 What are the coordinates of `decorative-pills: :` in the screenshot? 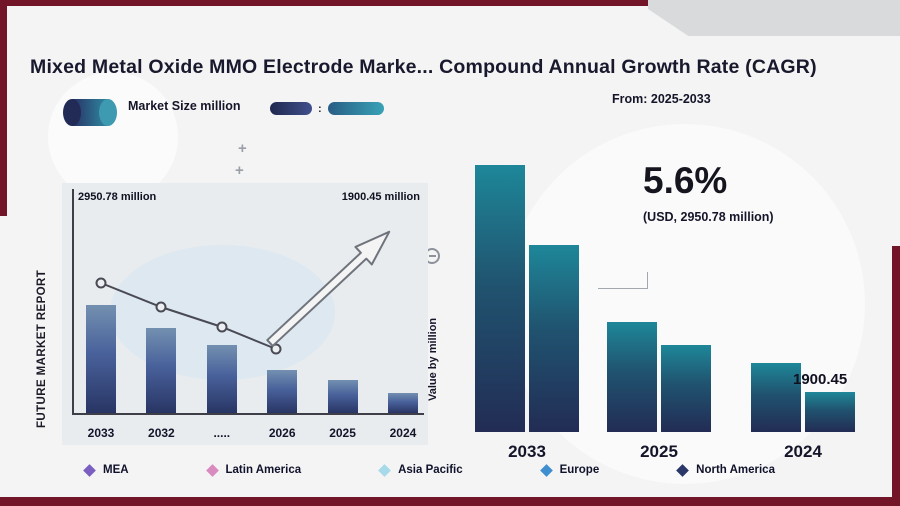 It's located at (327, 108).